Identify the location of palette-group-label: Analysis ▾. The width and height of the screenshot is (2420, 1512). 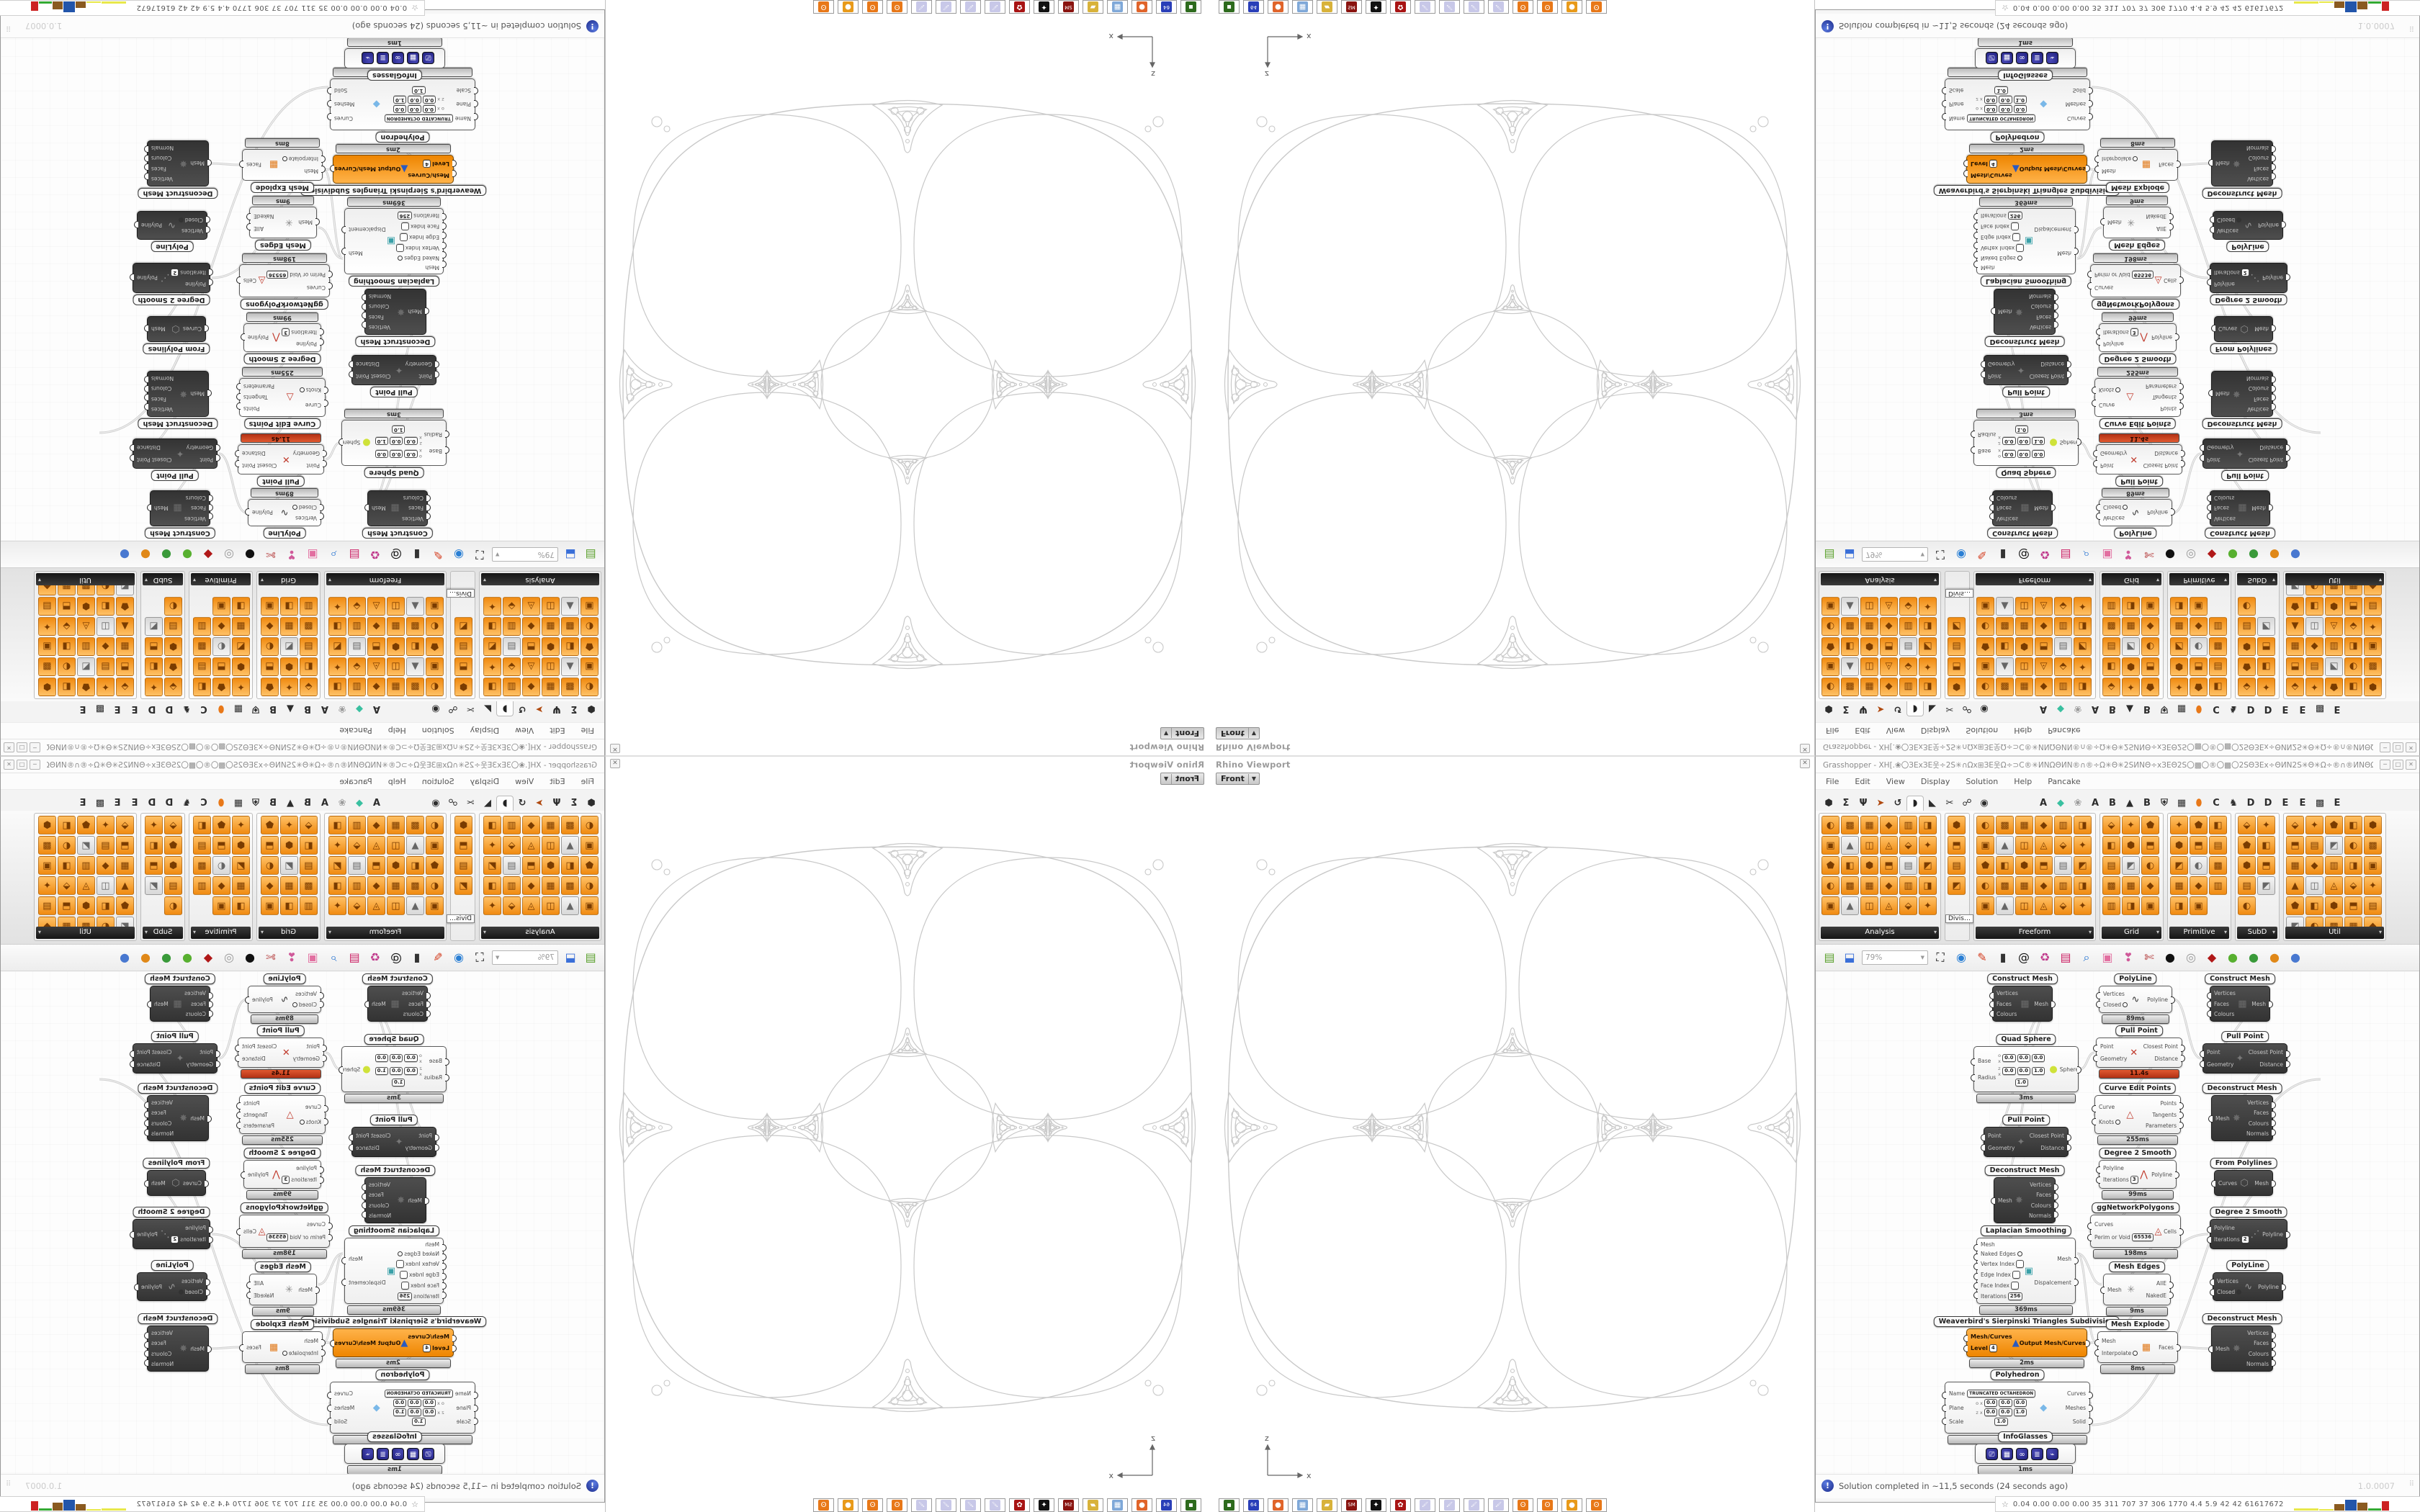
(1880, 579).